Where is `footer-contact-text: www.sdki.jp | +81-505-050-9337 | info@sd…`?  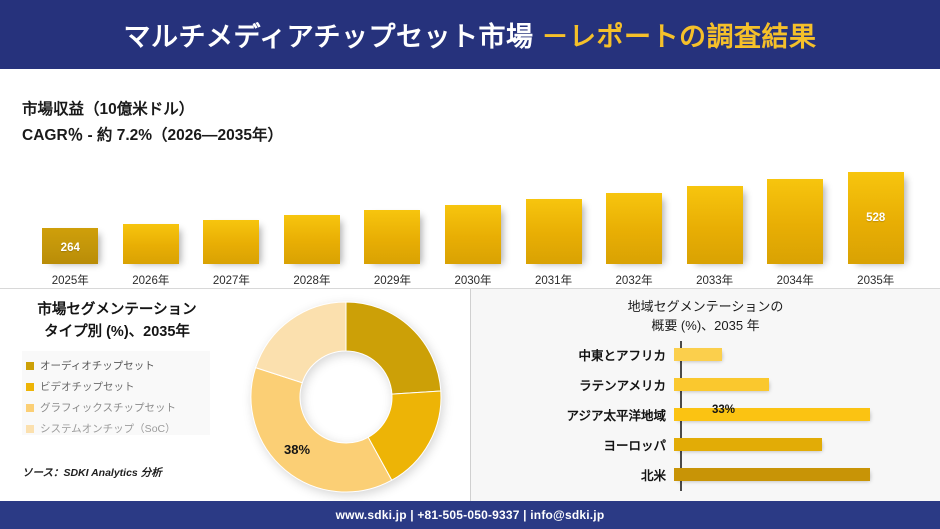
footer-contact-text: www.sdki.jp | +81-505-050-9337 | info@sd… is located at coordinates (470, 515).